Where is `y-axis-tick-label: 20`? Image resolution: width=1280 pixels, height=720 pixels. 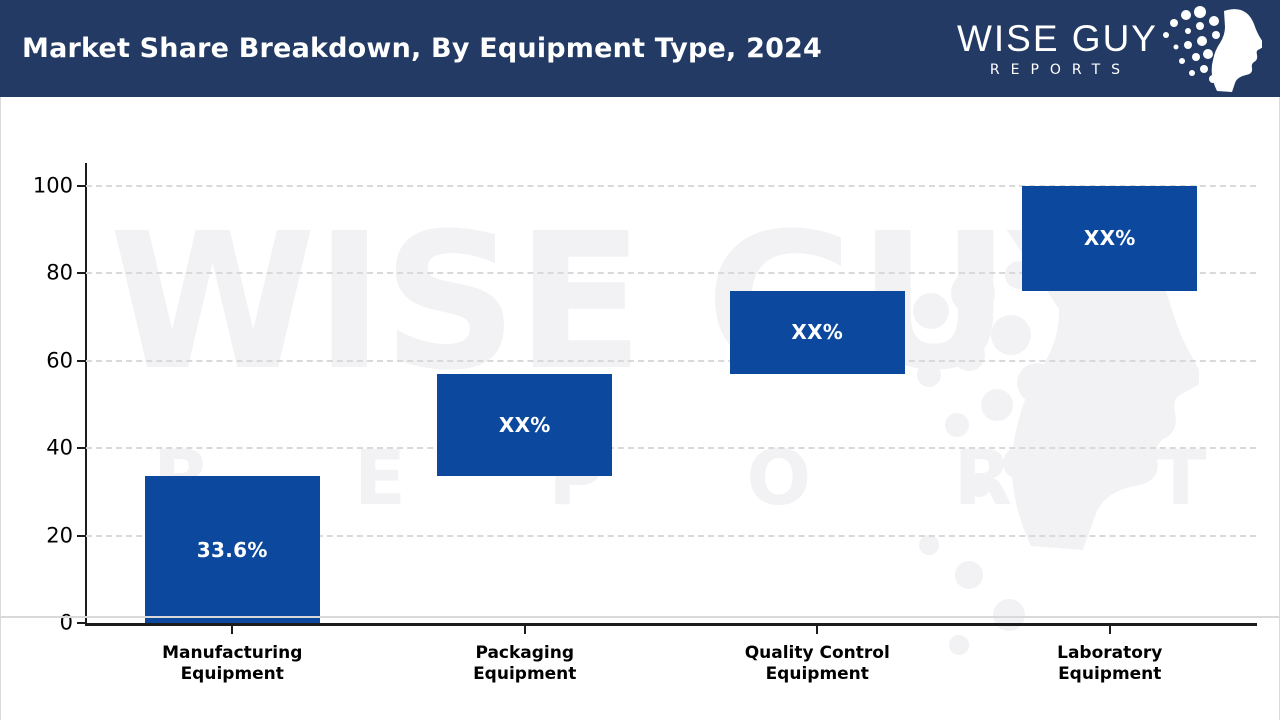 y-axis-tick-label: 20 is located at coordinates (59, 535).